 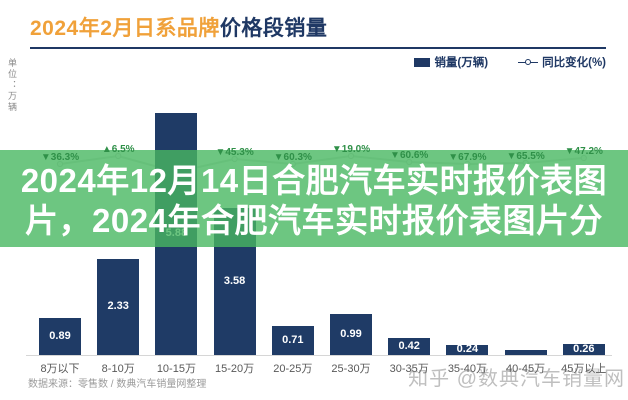 What do you see at coordinates (176, 369) in the screenshot?
I see `x-tick-label: 10-15万` at bounding box center [176, 369].